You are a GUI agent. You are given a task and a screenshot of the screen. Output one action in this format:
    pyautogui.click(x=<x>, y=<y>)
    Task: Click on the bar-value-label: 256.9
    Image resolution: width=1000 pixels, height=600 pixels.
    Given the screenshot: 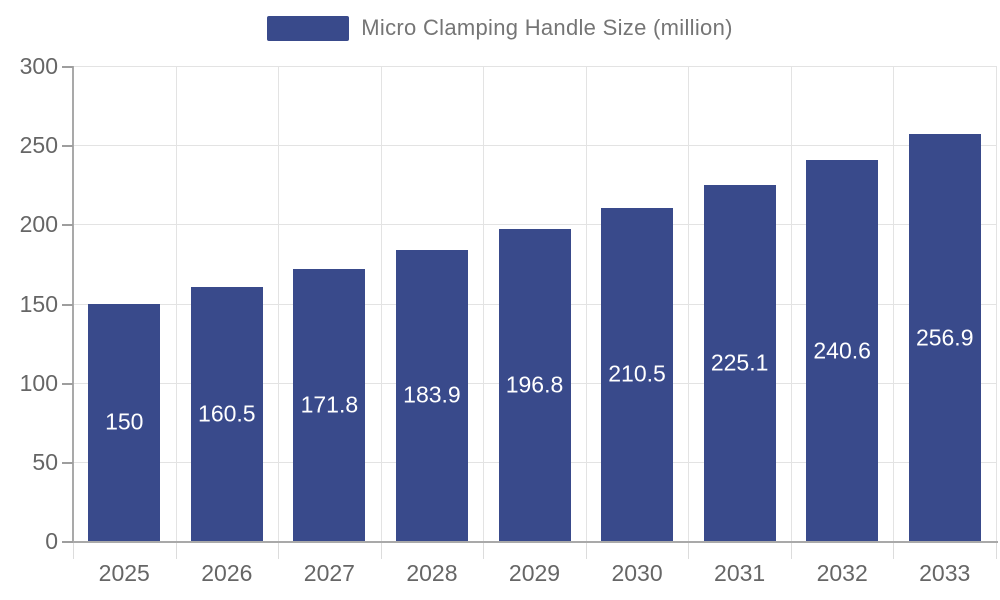 What is the action you would take?
    pyautogui.click(x=944, y=337)
    